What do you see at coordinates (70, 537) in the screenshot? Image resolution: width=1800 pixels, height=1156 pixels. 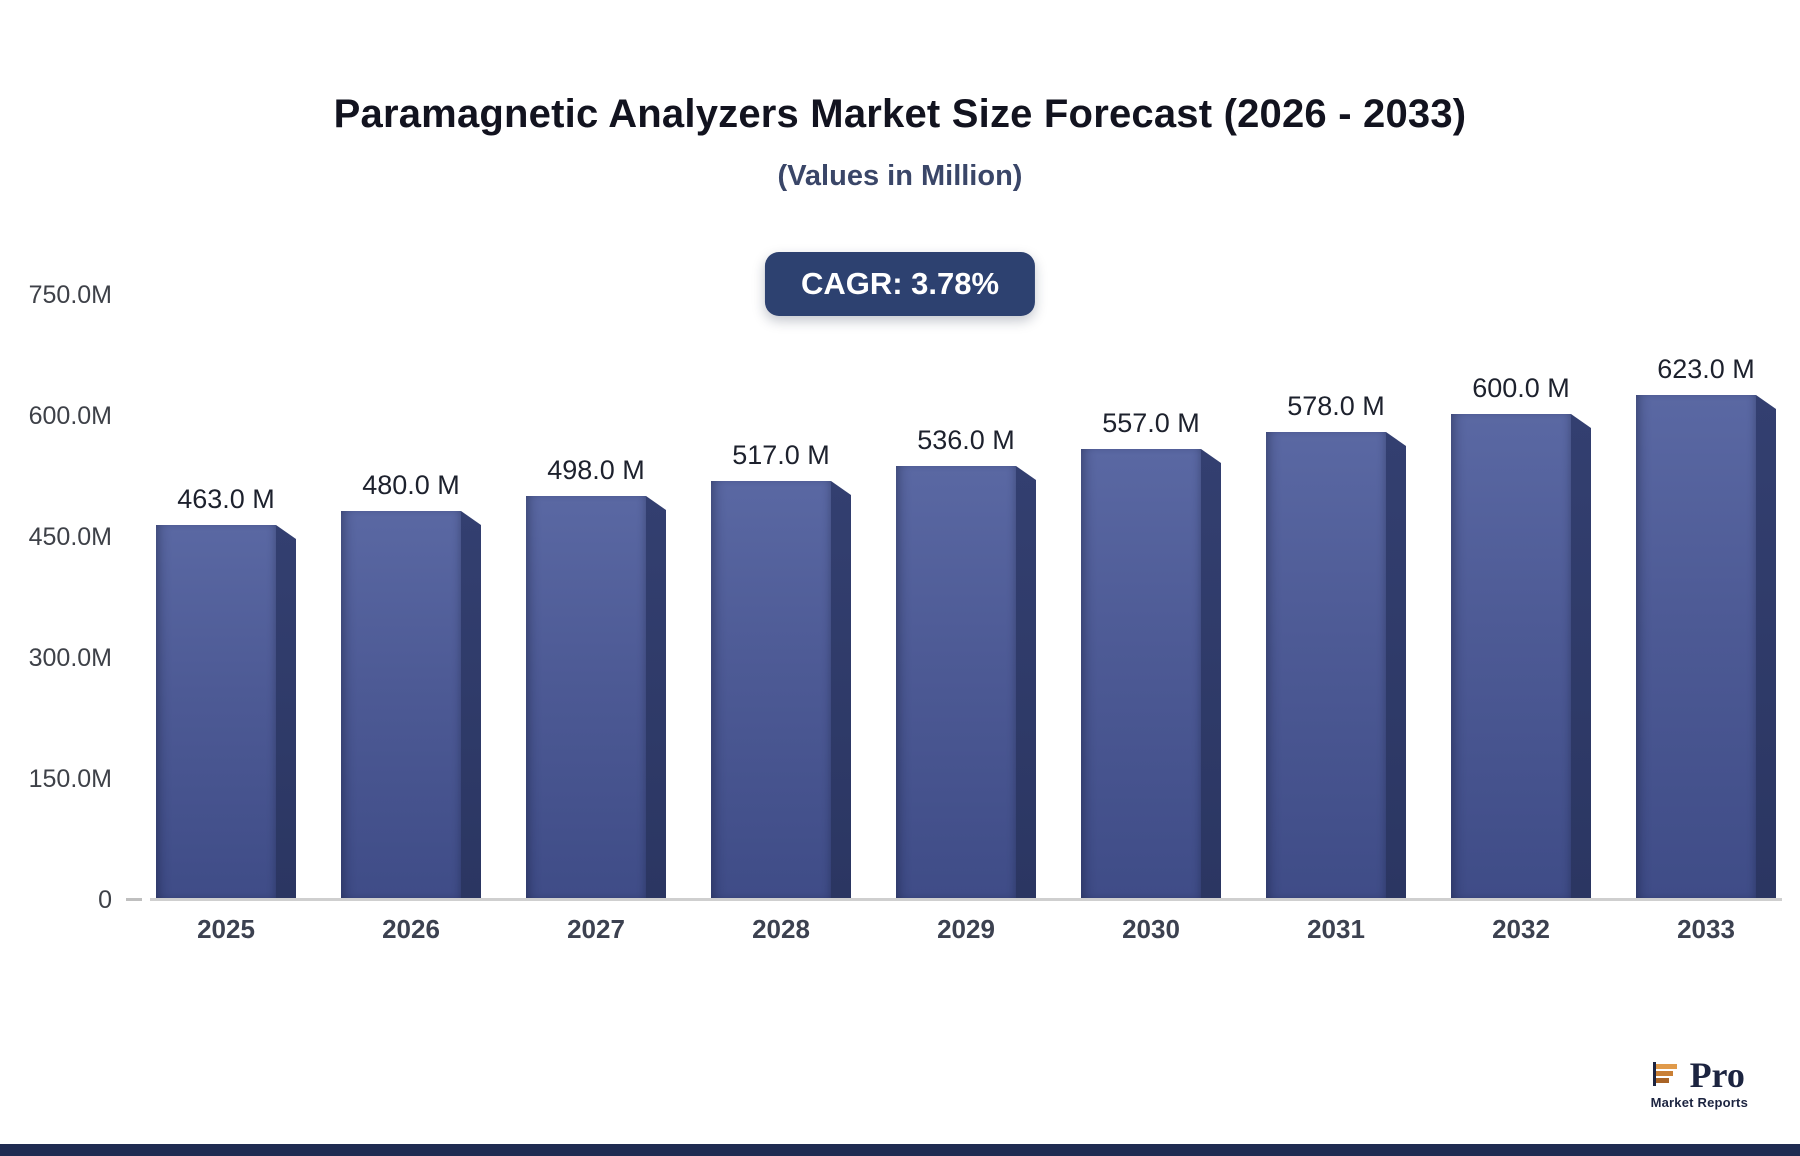 I see `y-axis-tick-label: 450.0M` at bounding box center [70, 537].